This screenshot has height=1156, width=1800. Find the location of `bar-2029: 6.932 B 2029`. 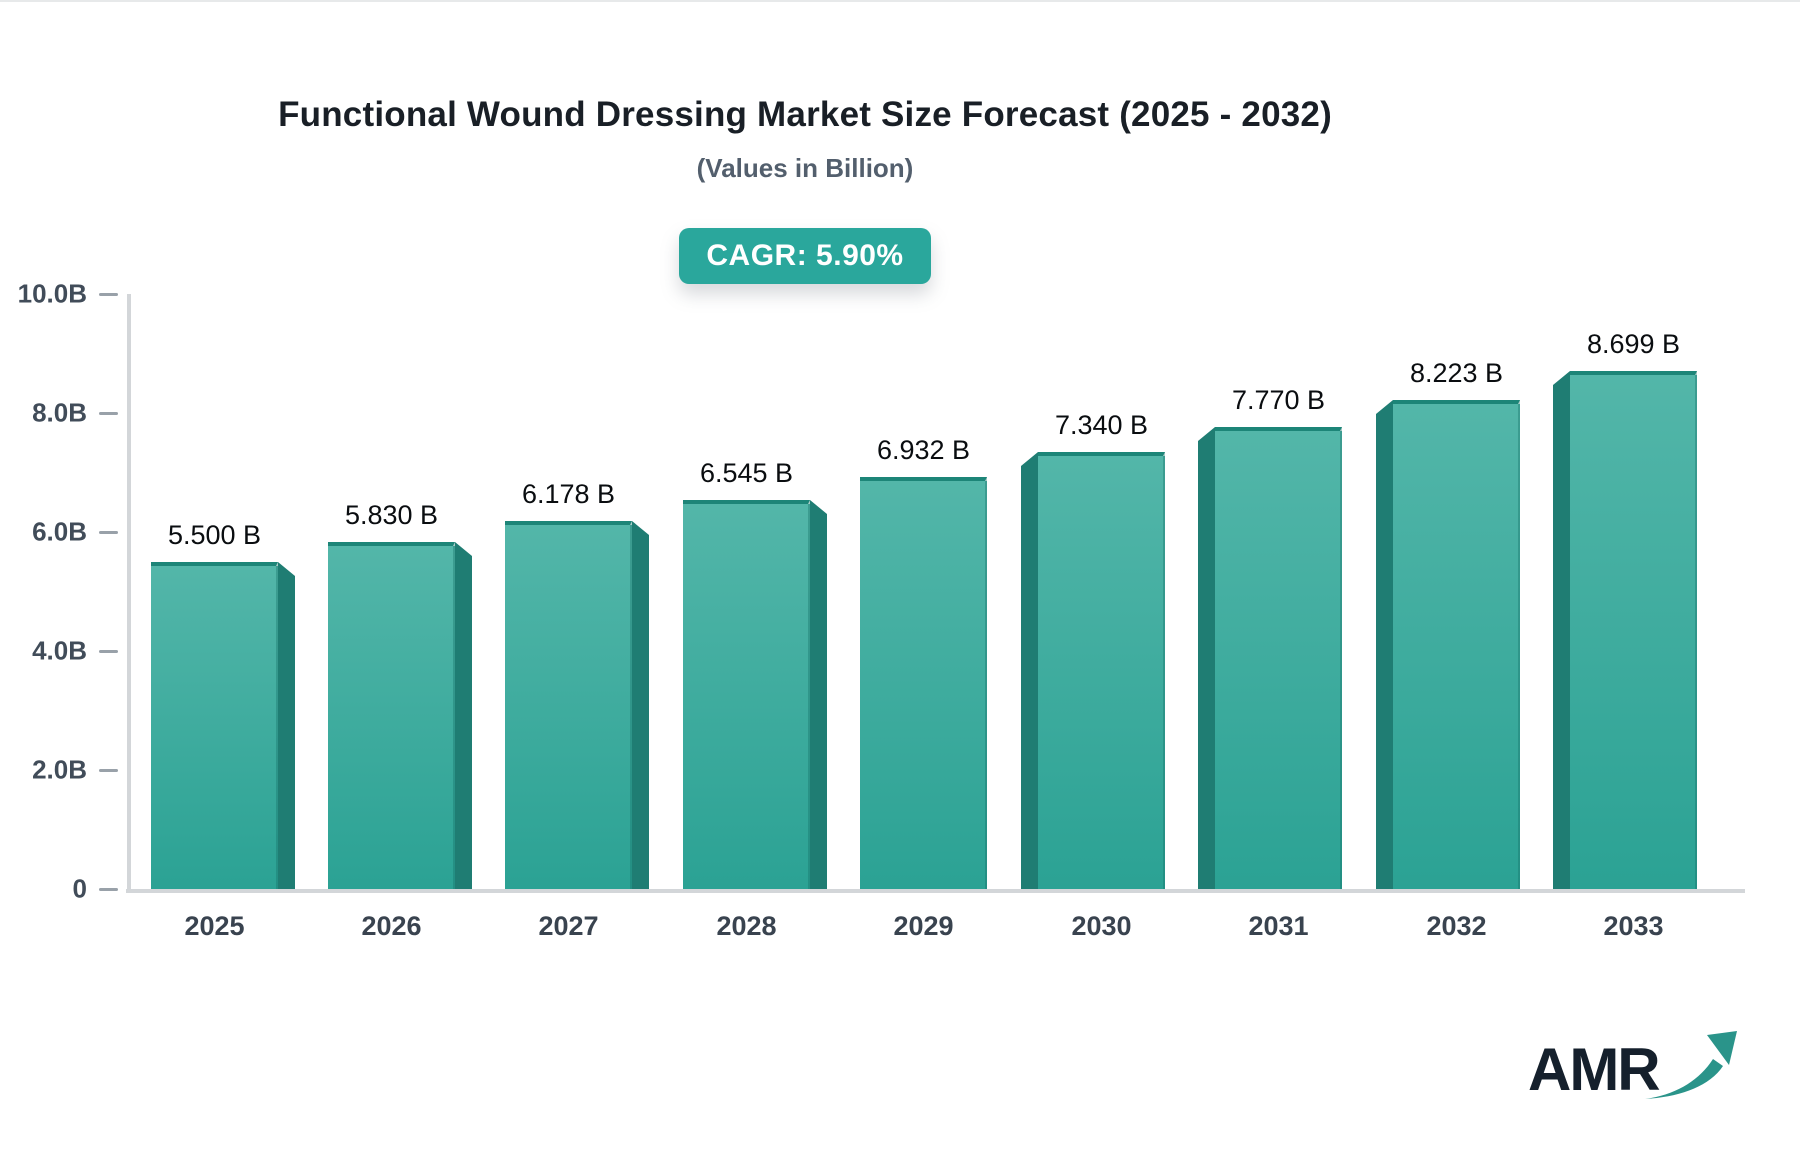

bar-2029: 6.932 B 2029 is located at coordinates (923, 688).